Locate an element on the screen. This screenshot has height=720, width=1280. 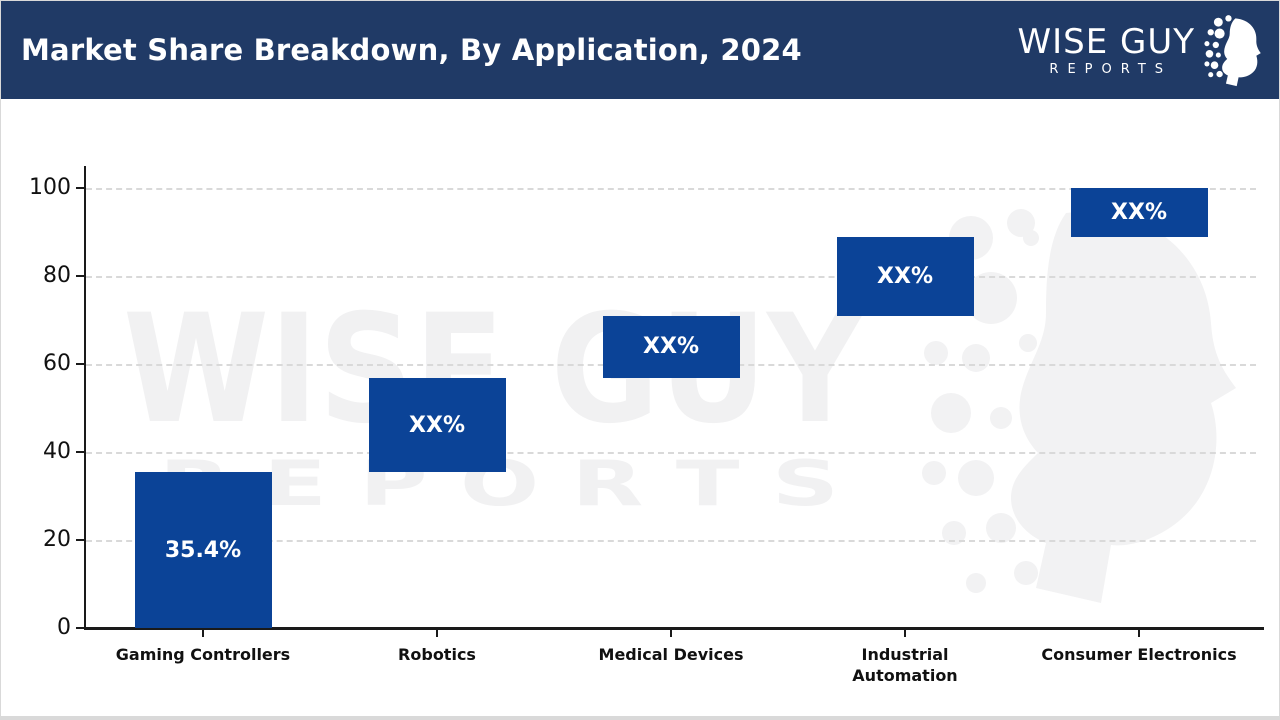
brand-subname: REPORTS is located at coordinates (1111, 69).